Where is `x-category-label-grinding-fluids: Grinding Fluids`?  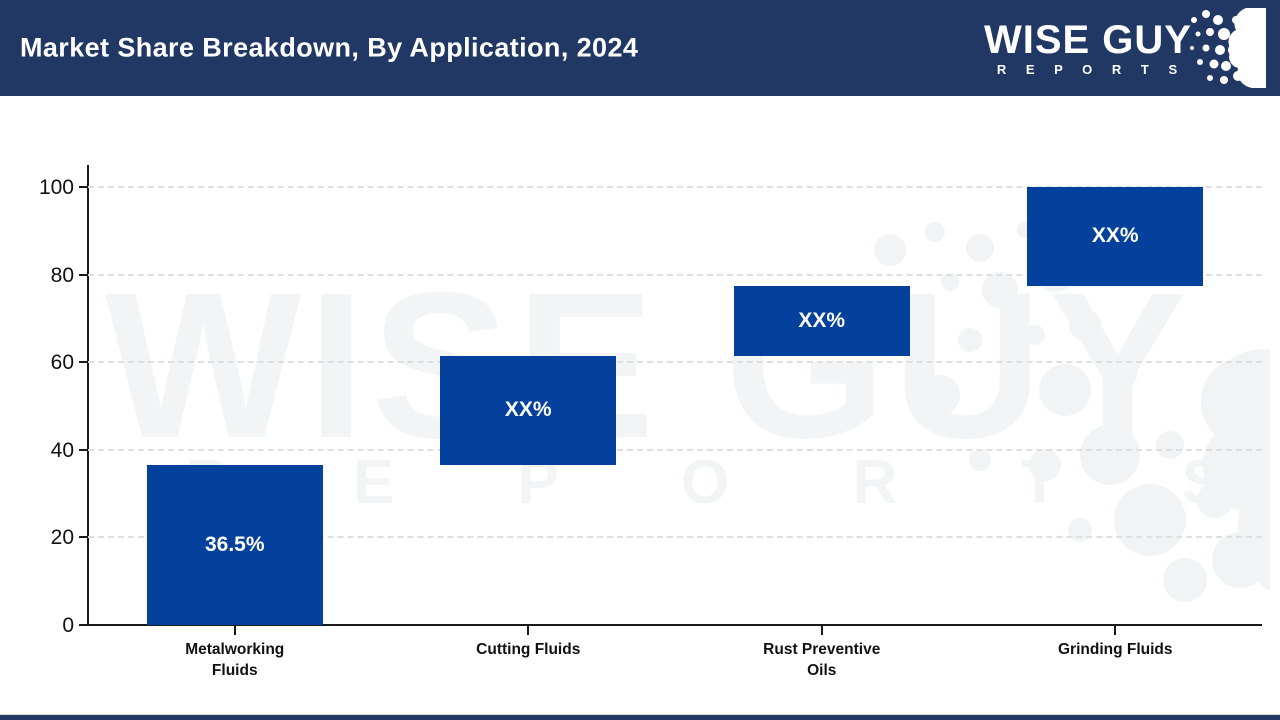 x-category-label-grinding-fluids: Grinding Fluids is located at coordinates (1115, 649).